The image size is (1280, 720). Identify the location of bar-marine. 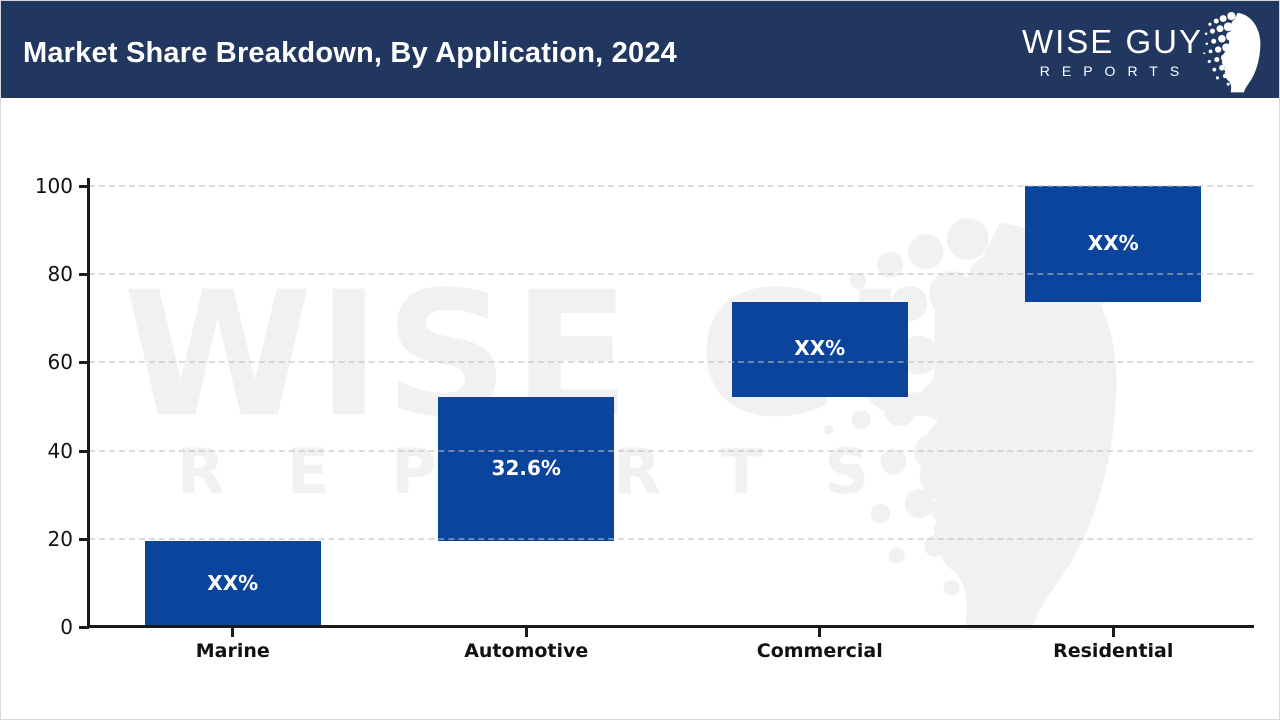
(232, 584).